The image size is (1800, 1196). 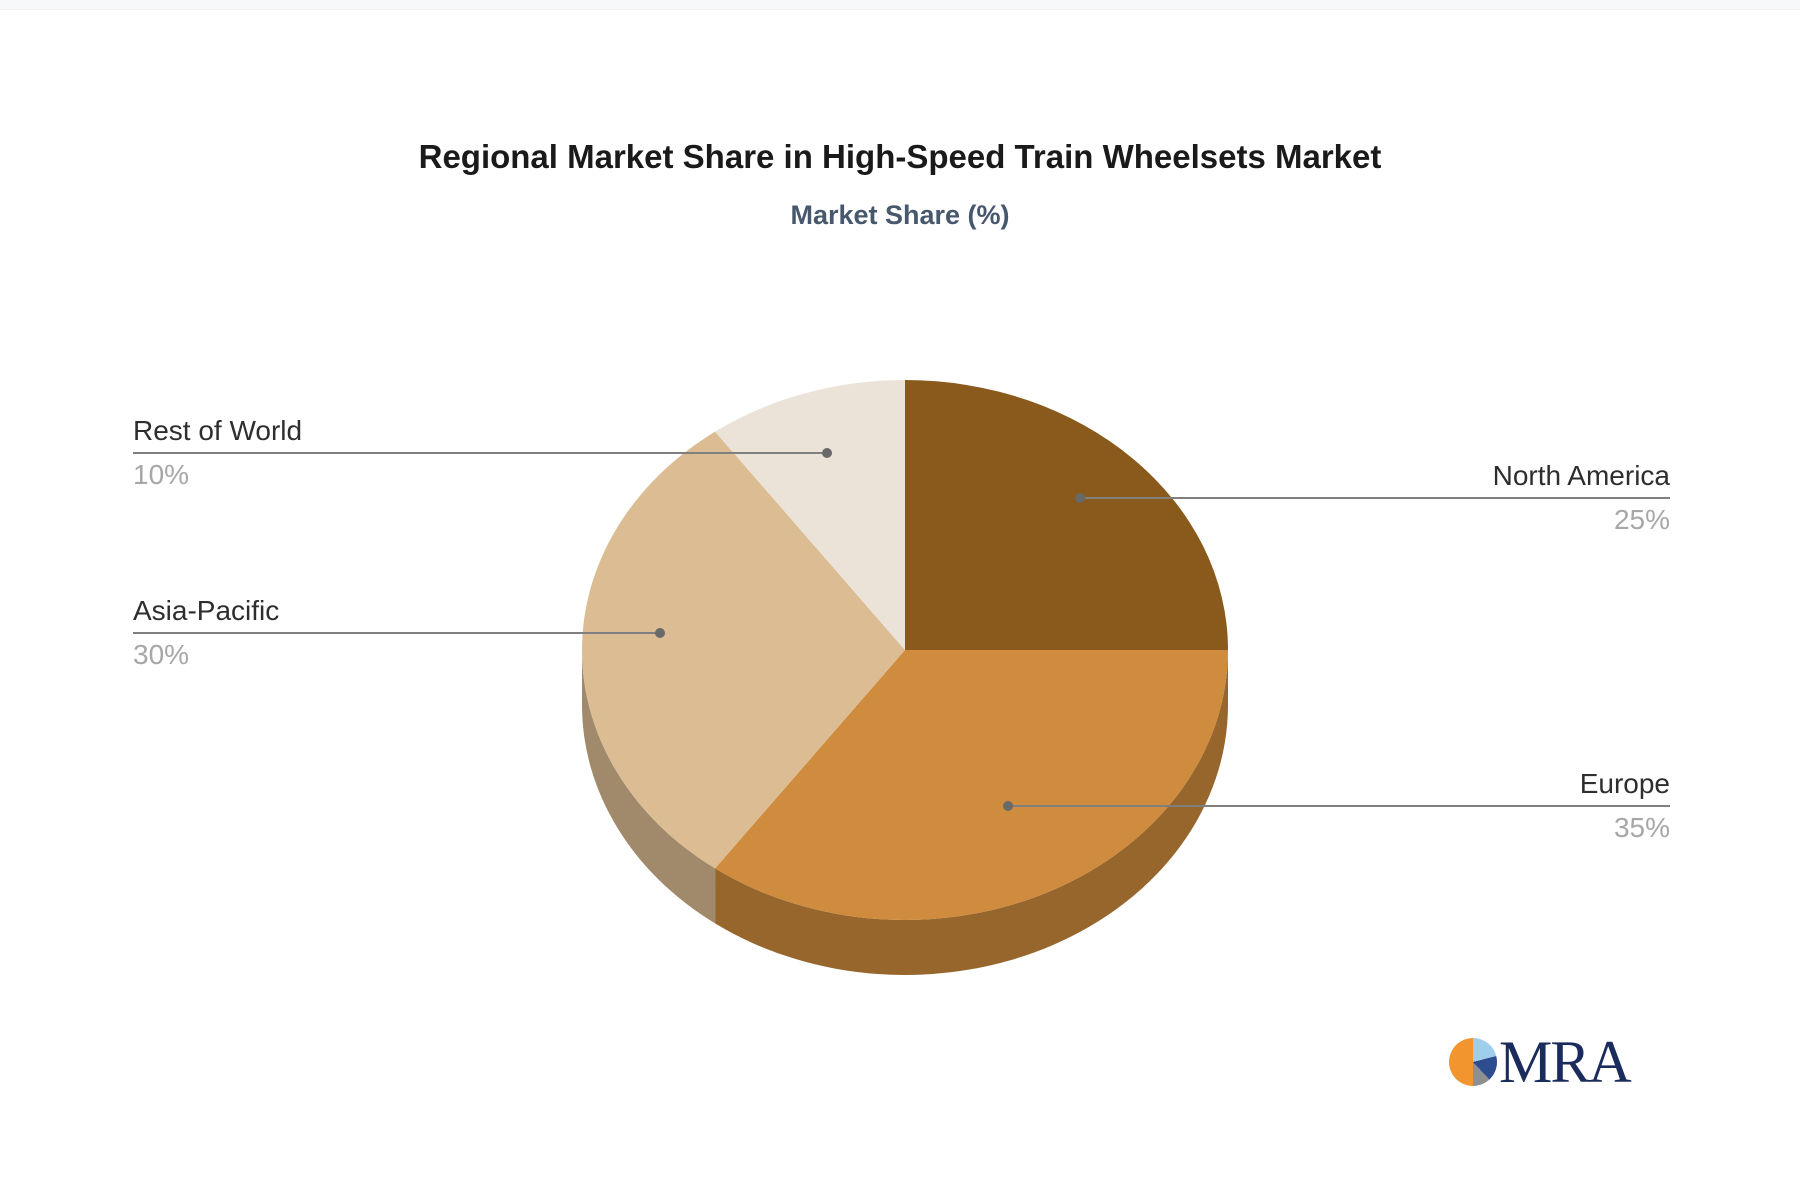 What do you see at coordinates (649, 787) in the screenshot?
I see `pie-rim-asia-pacific` at bounding box center [649, 787].